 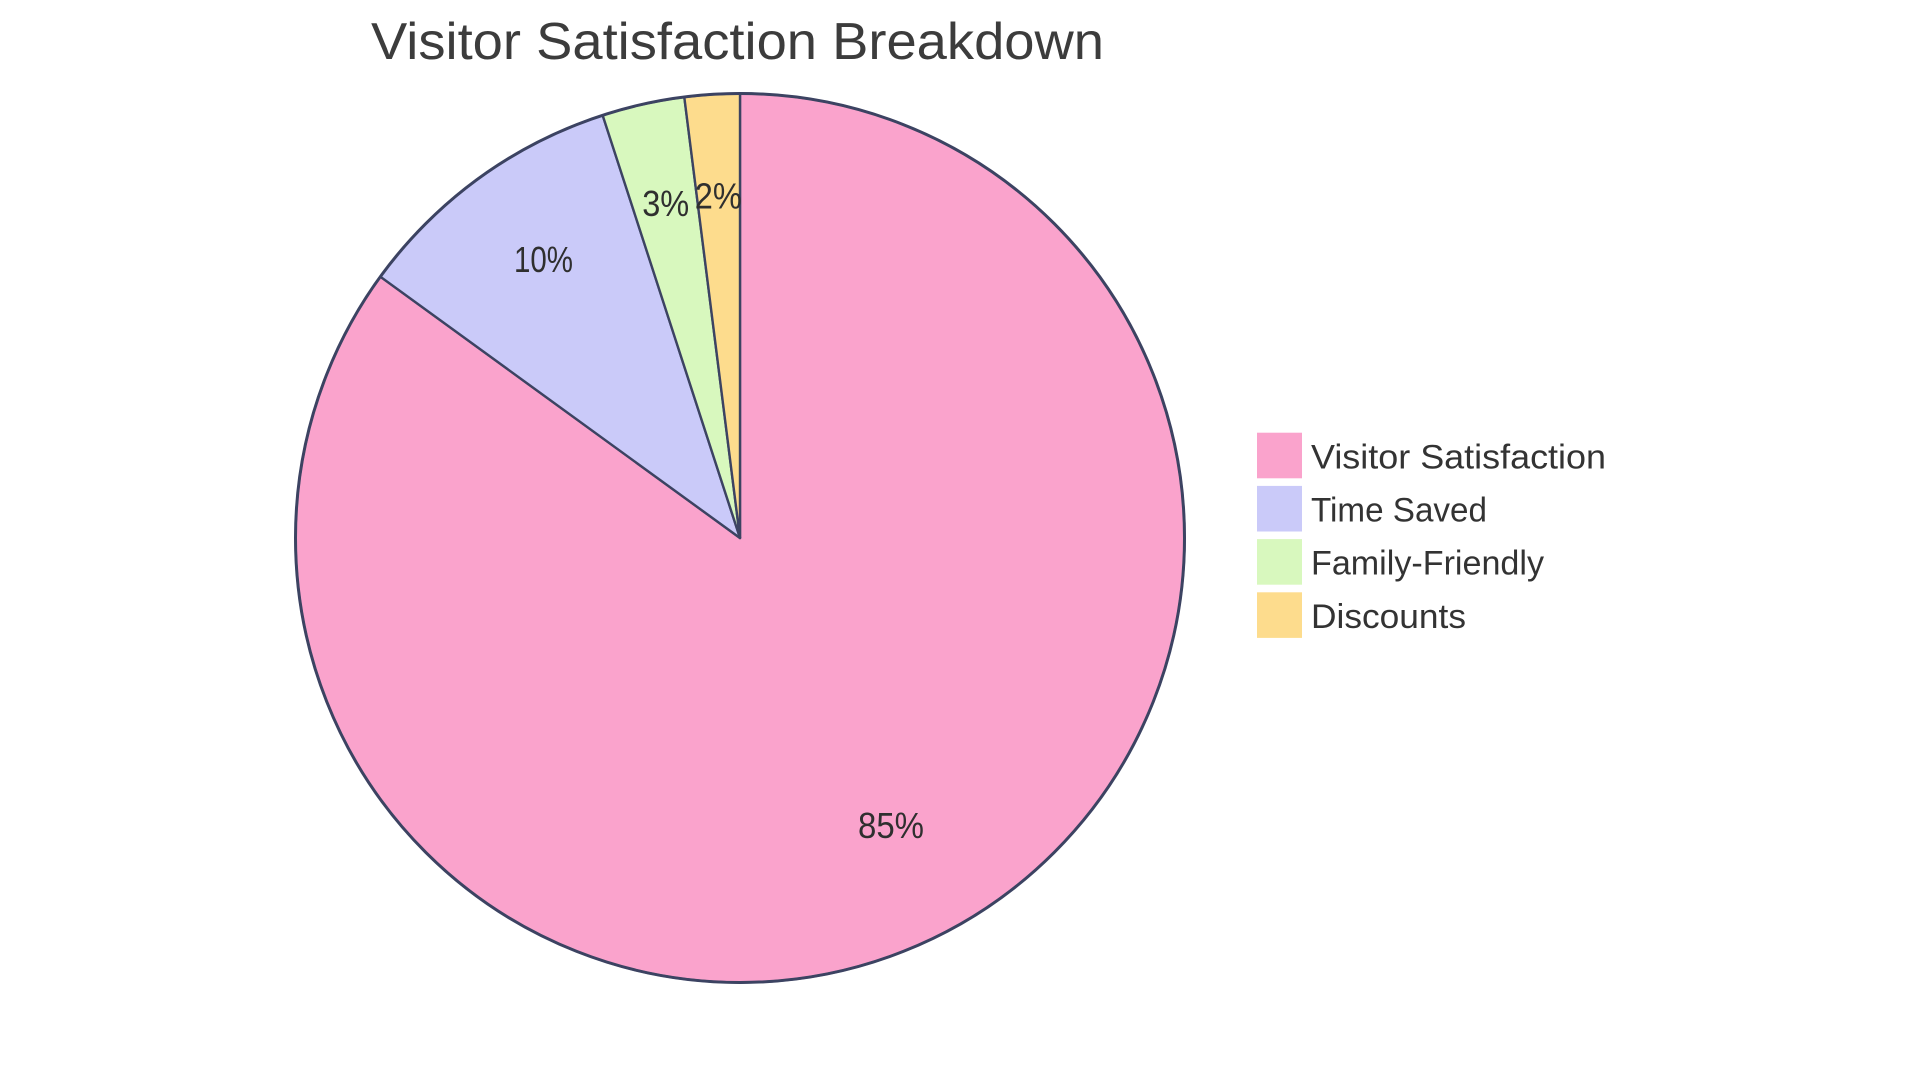 I want to click on svg-text: 10%, so click(x=543, y=259).